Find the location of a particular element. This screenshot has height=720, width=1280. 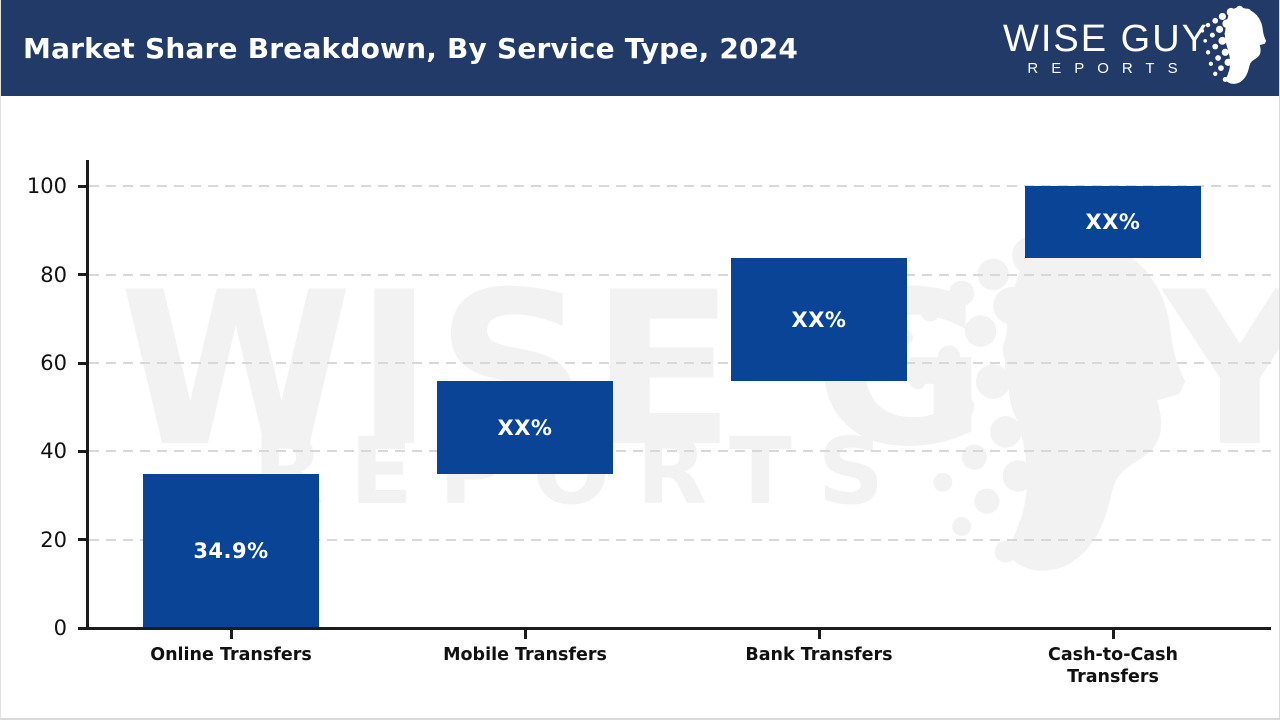

x-axis-line is located at coordinates (678, 628).